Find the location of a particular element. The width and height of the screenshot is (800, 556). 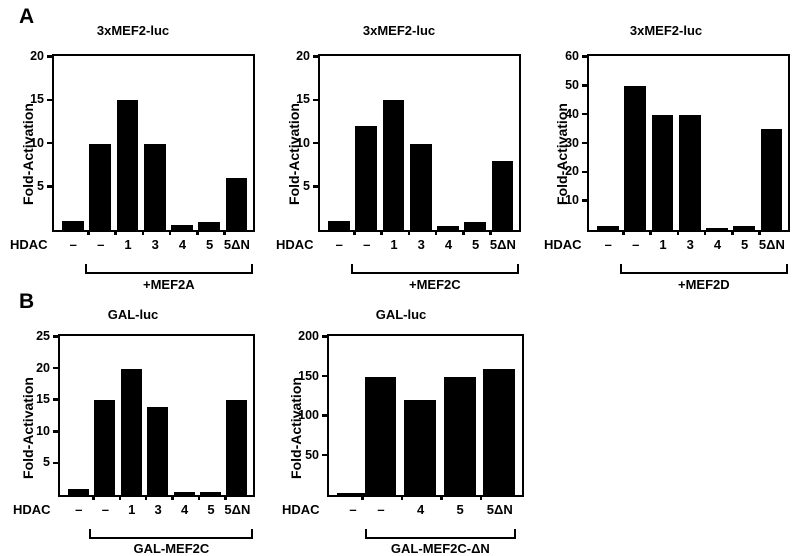

group-label: +MEF2C is located at coordinates (435, 284).